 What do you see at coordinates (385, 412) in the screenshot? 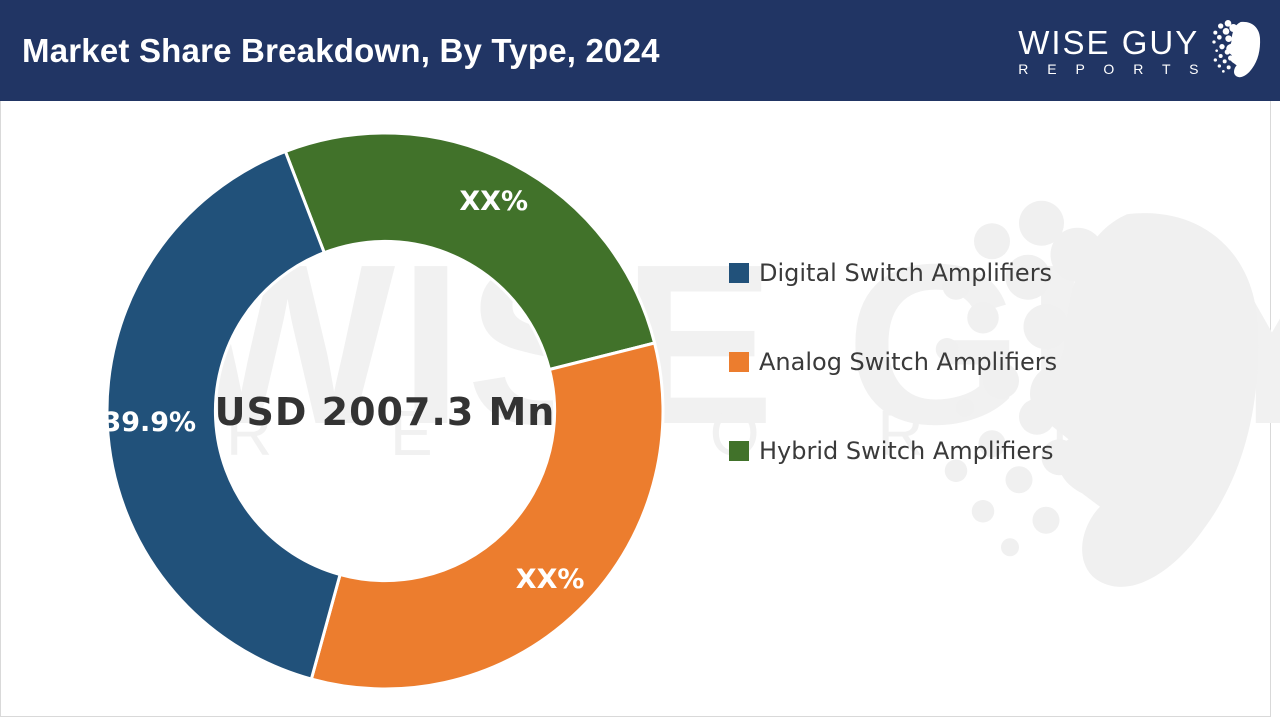
I see `chart-center-value: USD 2007.3 Mn` at bounding box center [385, 412].